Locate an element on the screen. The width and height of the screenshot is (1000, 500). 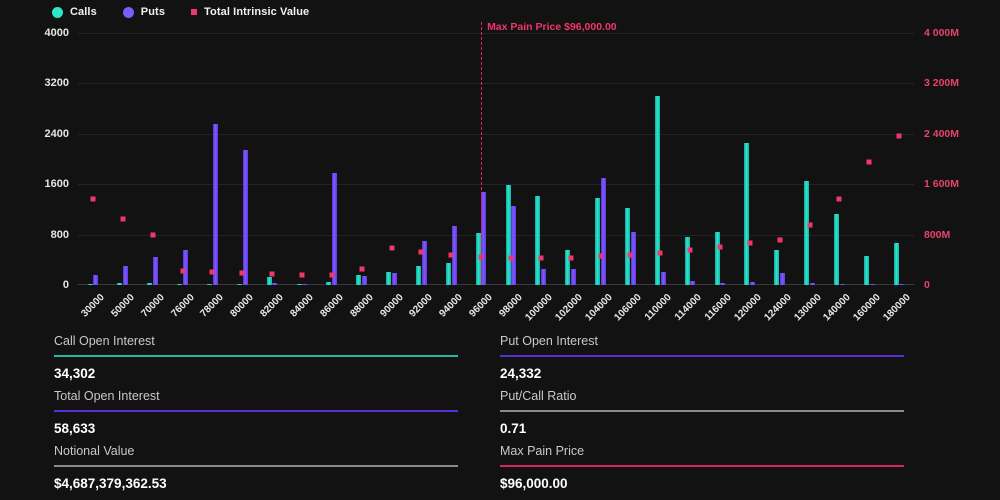
legend-item-total-intrinsic-value: Total Intrinsic Value is located at coordinates (250, 12).